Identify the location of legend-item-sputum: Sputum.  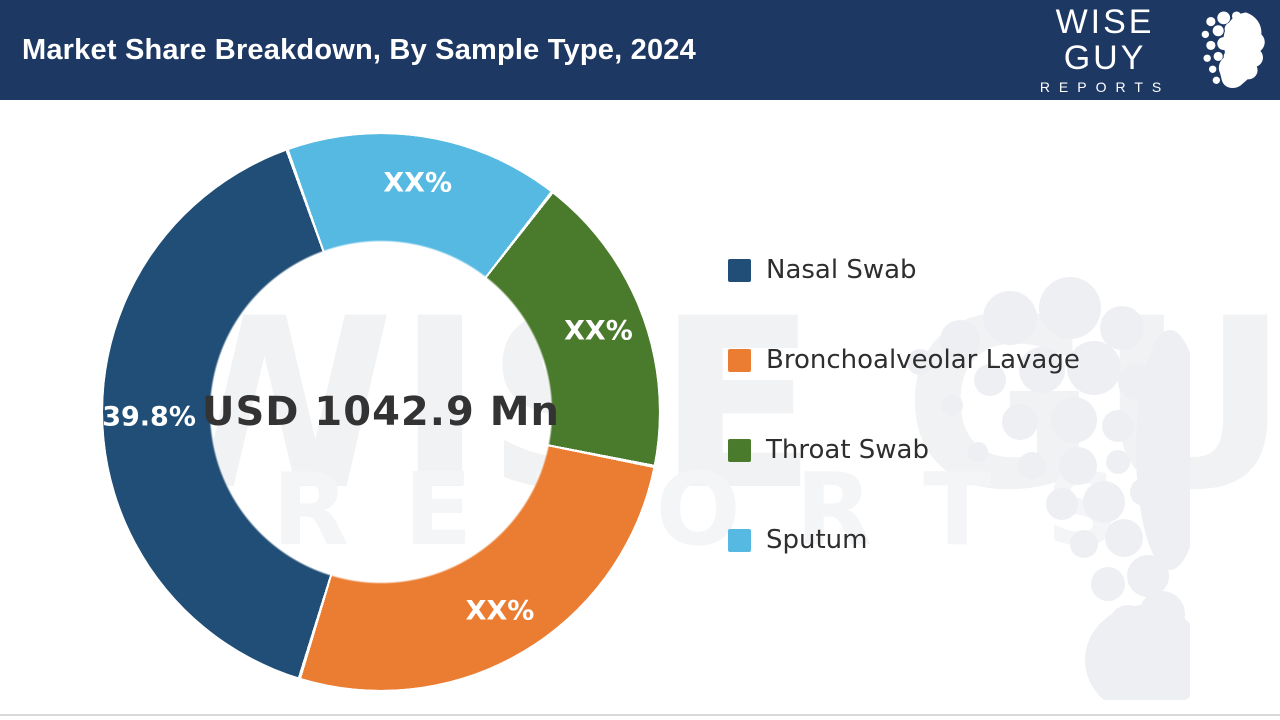
(904, 540).